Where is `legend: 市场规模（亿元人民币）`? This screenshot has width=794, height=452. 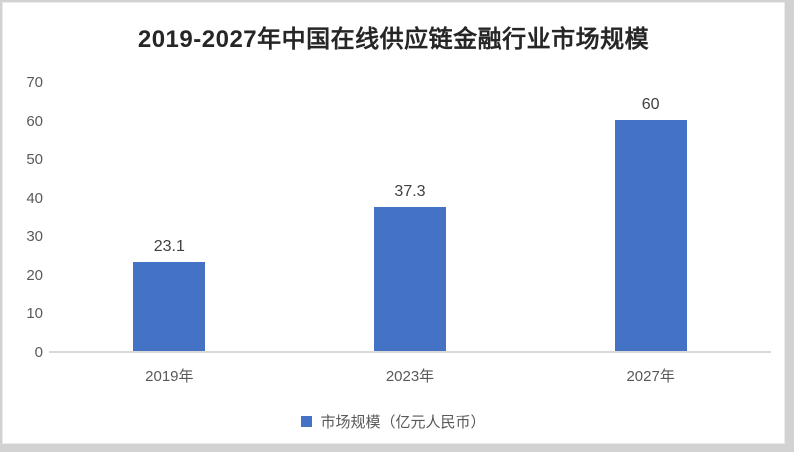 legend: 市场规模（亿元人民币） is located at coordinates (393, 421).